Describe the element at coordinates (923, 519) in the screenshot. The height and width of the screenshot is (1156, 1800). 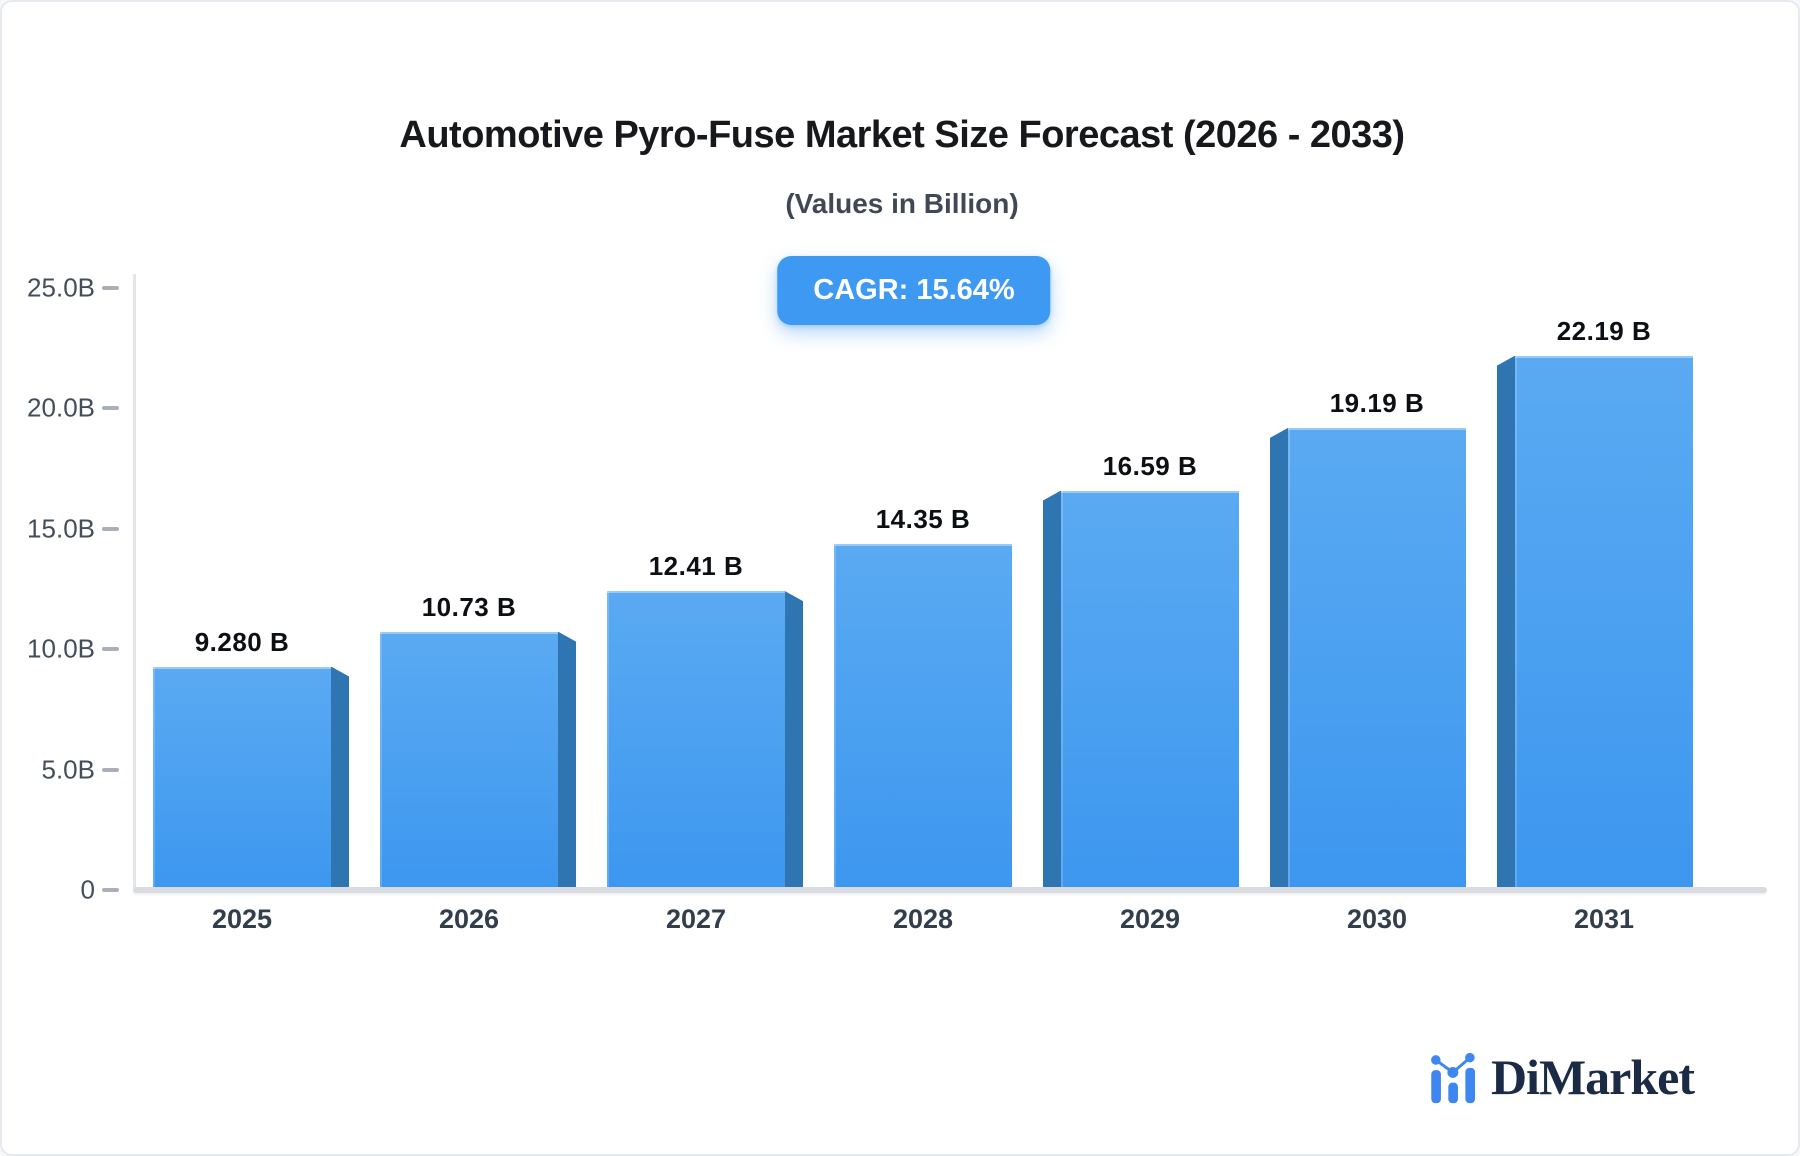
I see `bar-value-label: 14.35 B` at that location.